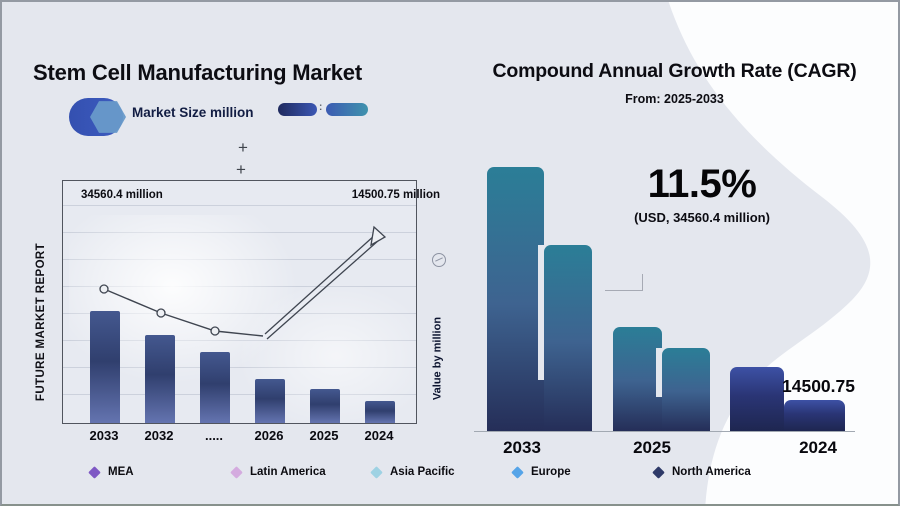  Describe the element at coordinates (711, 472) in the screenshot. I see `legend-label: North America` at that location.